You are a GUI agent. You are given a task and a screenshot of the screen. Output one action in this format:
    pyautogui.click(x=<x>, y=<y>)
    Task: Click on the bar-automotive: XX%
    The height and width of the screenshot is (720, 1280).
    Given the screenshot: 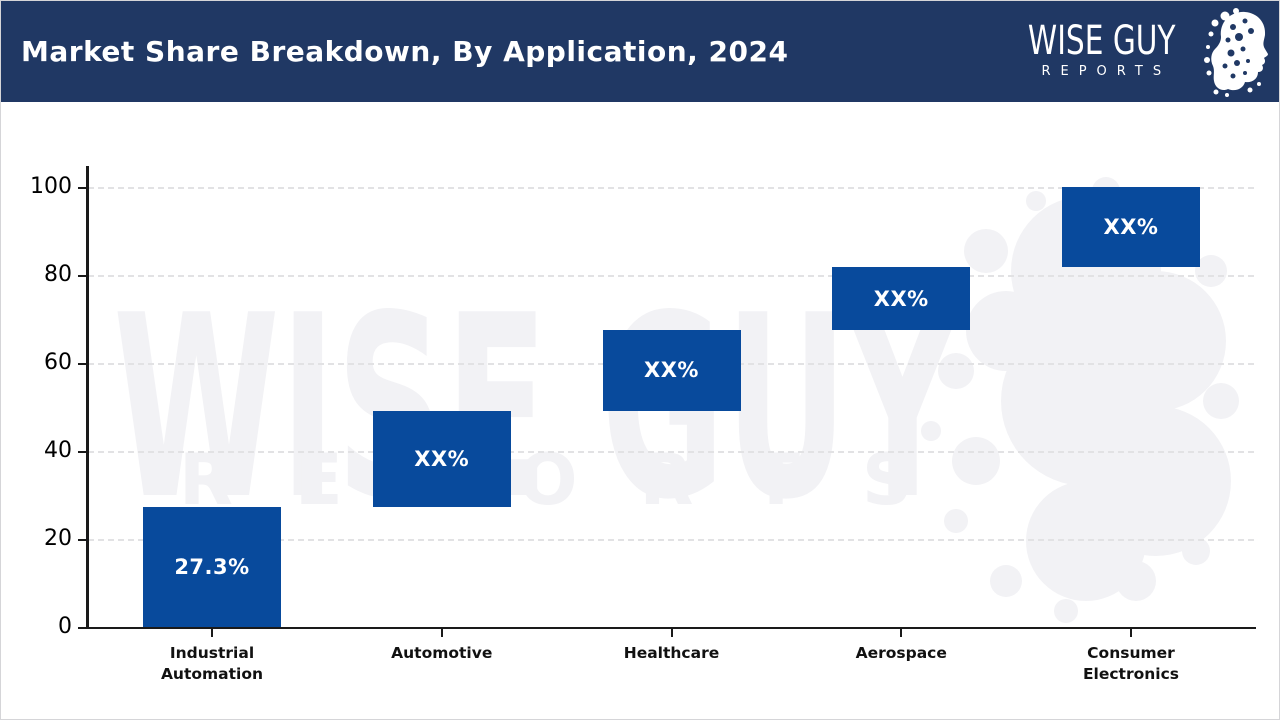 What is the action you would take?
    pyautogui.click(x=441, y=458)
    